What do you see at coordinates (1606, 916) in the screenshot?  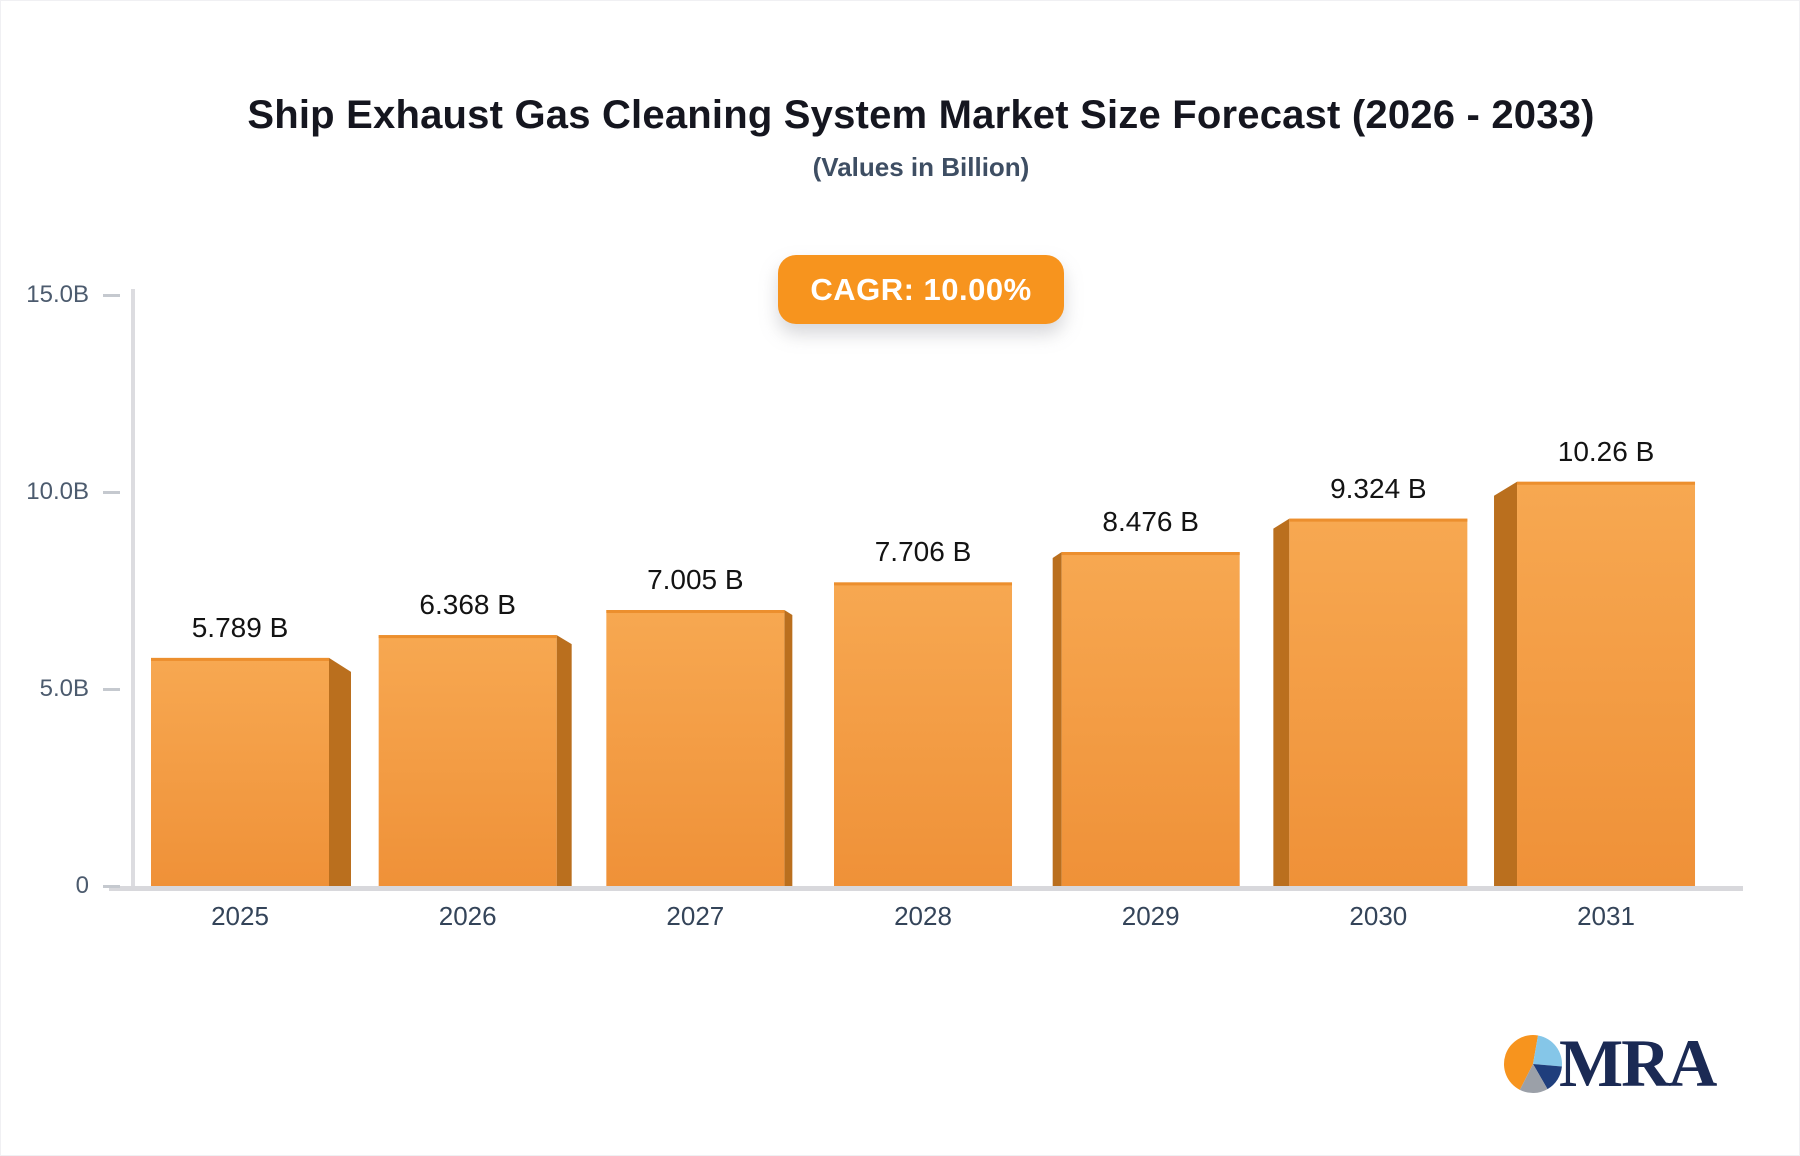 I see `category-label: 2031` at bounding box center [1606, 916].